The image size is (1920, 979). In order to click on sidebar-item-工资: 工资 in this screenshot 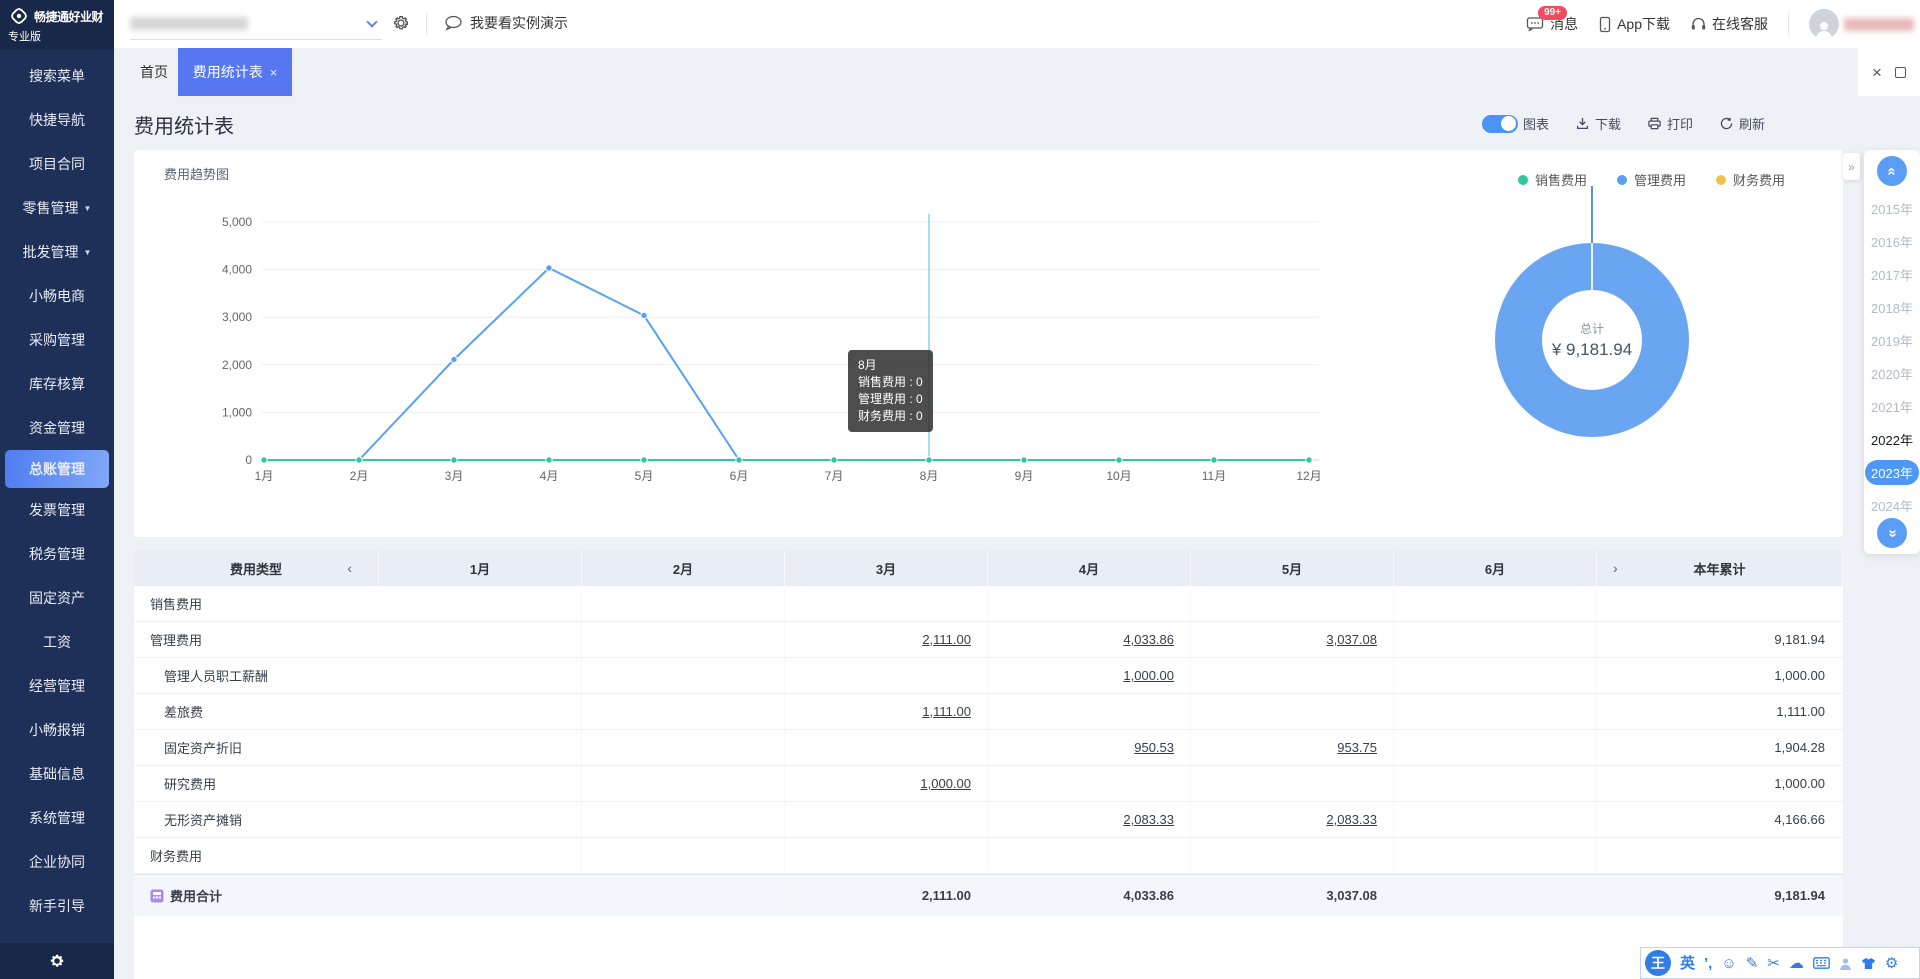, I will do `click(57, 642)`.